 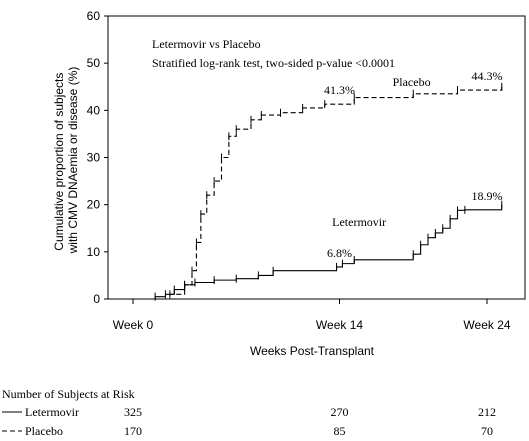 I want to click on data-label: 6.8%, so click(x=339, y=253).